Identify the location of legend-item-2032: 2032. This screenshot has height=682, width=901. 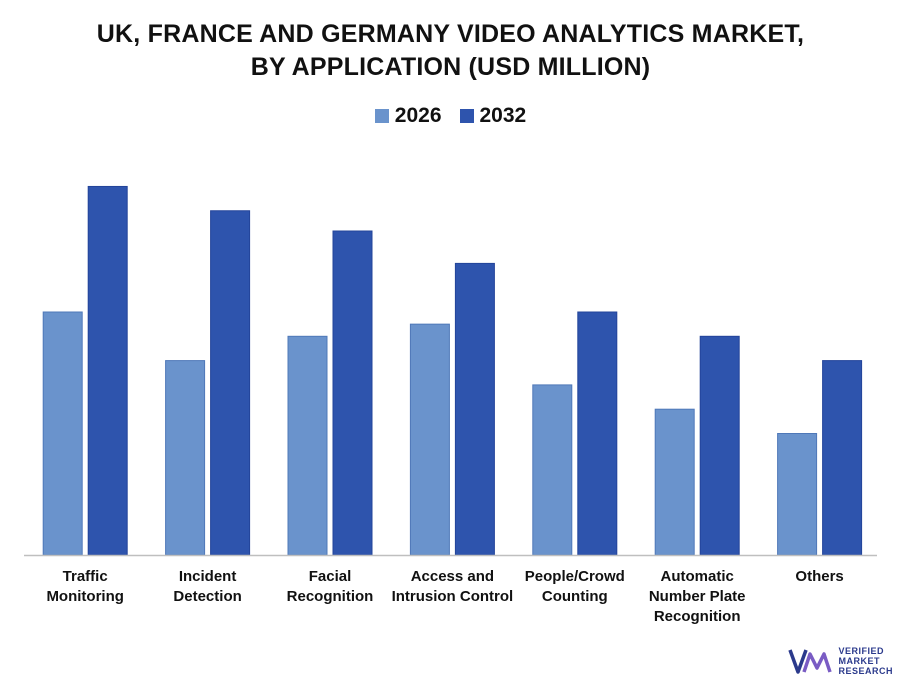
(493, 116).